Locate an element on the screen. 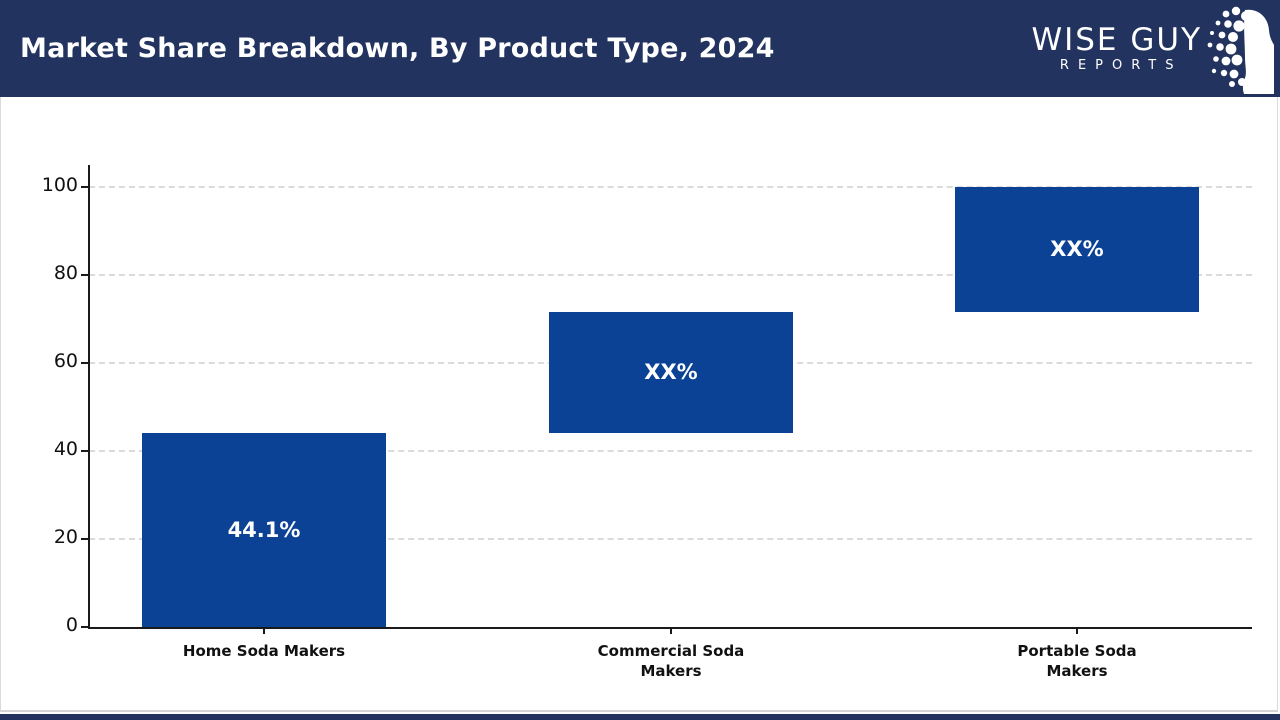 This screenshot has width=1280, height=720. bar-value-label: 44.1% is located at coordinates (264, 529).